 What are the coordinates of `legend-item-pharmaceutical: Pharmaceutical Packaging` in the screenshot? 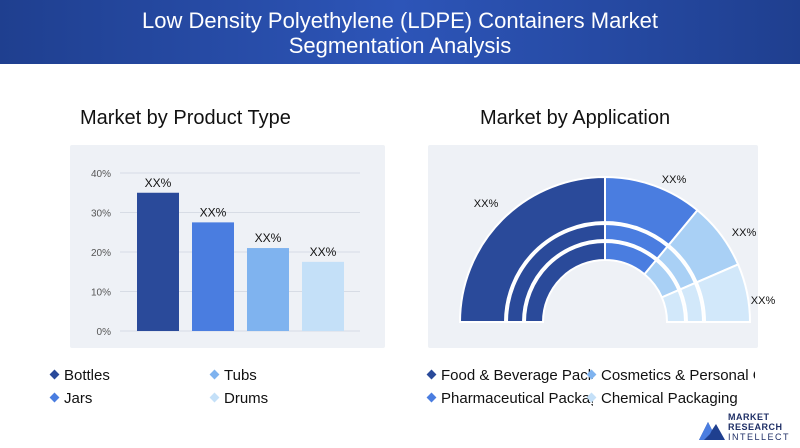 It's located at (509, 398).